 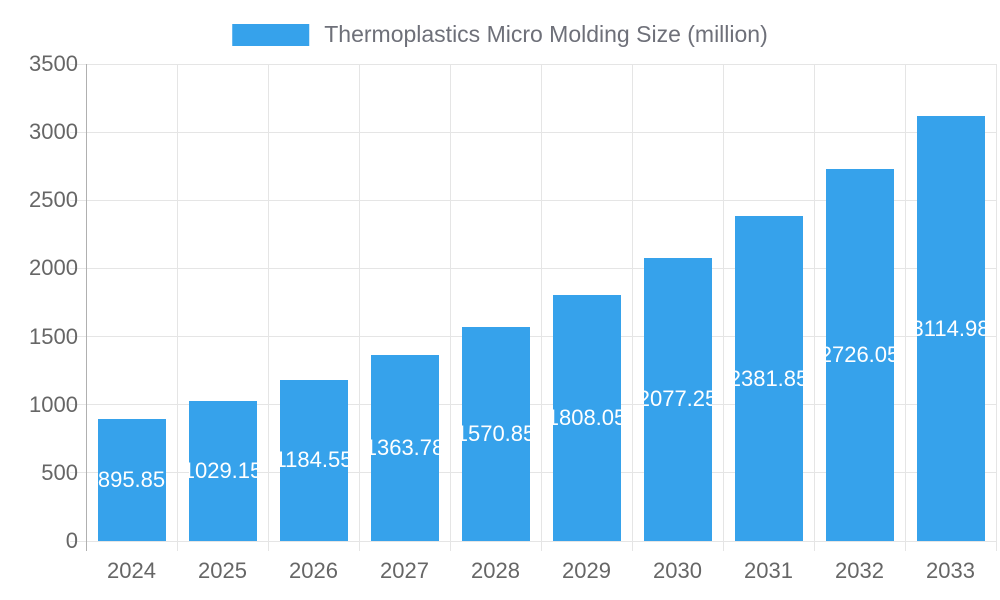 What do you see at coordinates (53, 268) in the screenshot?
I see `y-axis-tick-label: 2000` at bounding box center [53, 268].